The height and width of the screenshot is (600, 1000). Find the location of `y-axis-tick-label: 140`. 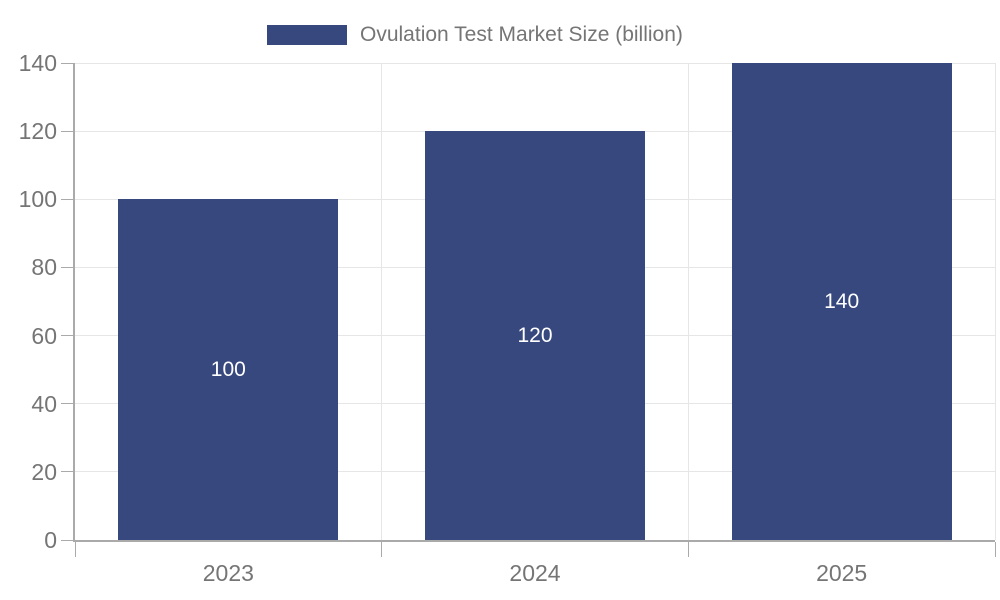

y-axis-tick-label: 140 is located at coordinates (37, 63).